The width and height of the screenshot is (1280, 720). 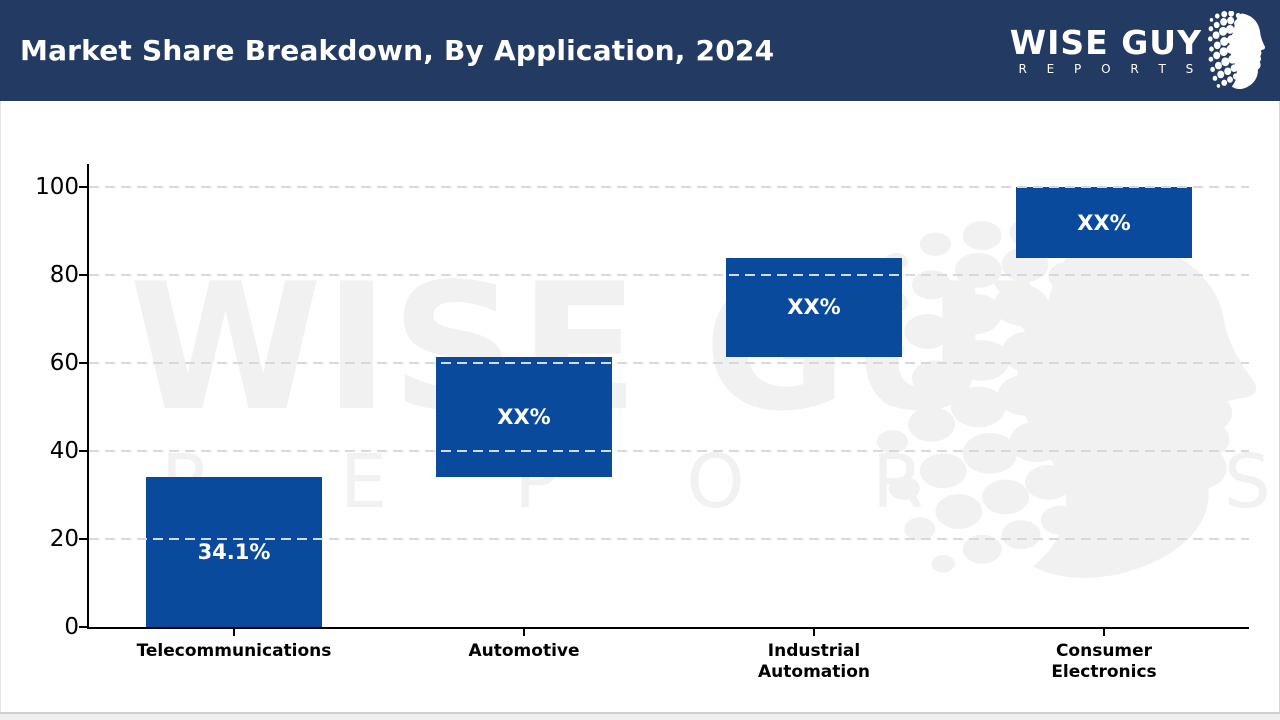 I want to click on y-tick-label: 60, so click(x=64, y=363).